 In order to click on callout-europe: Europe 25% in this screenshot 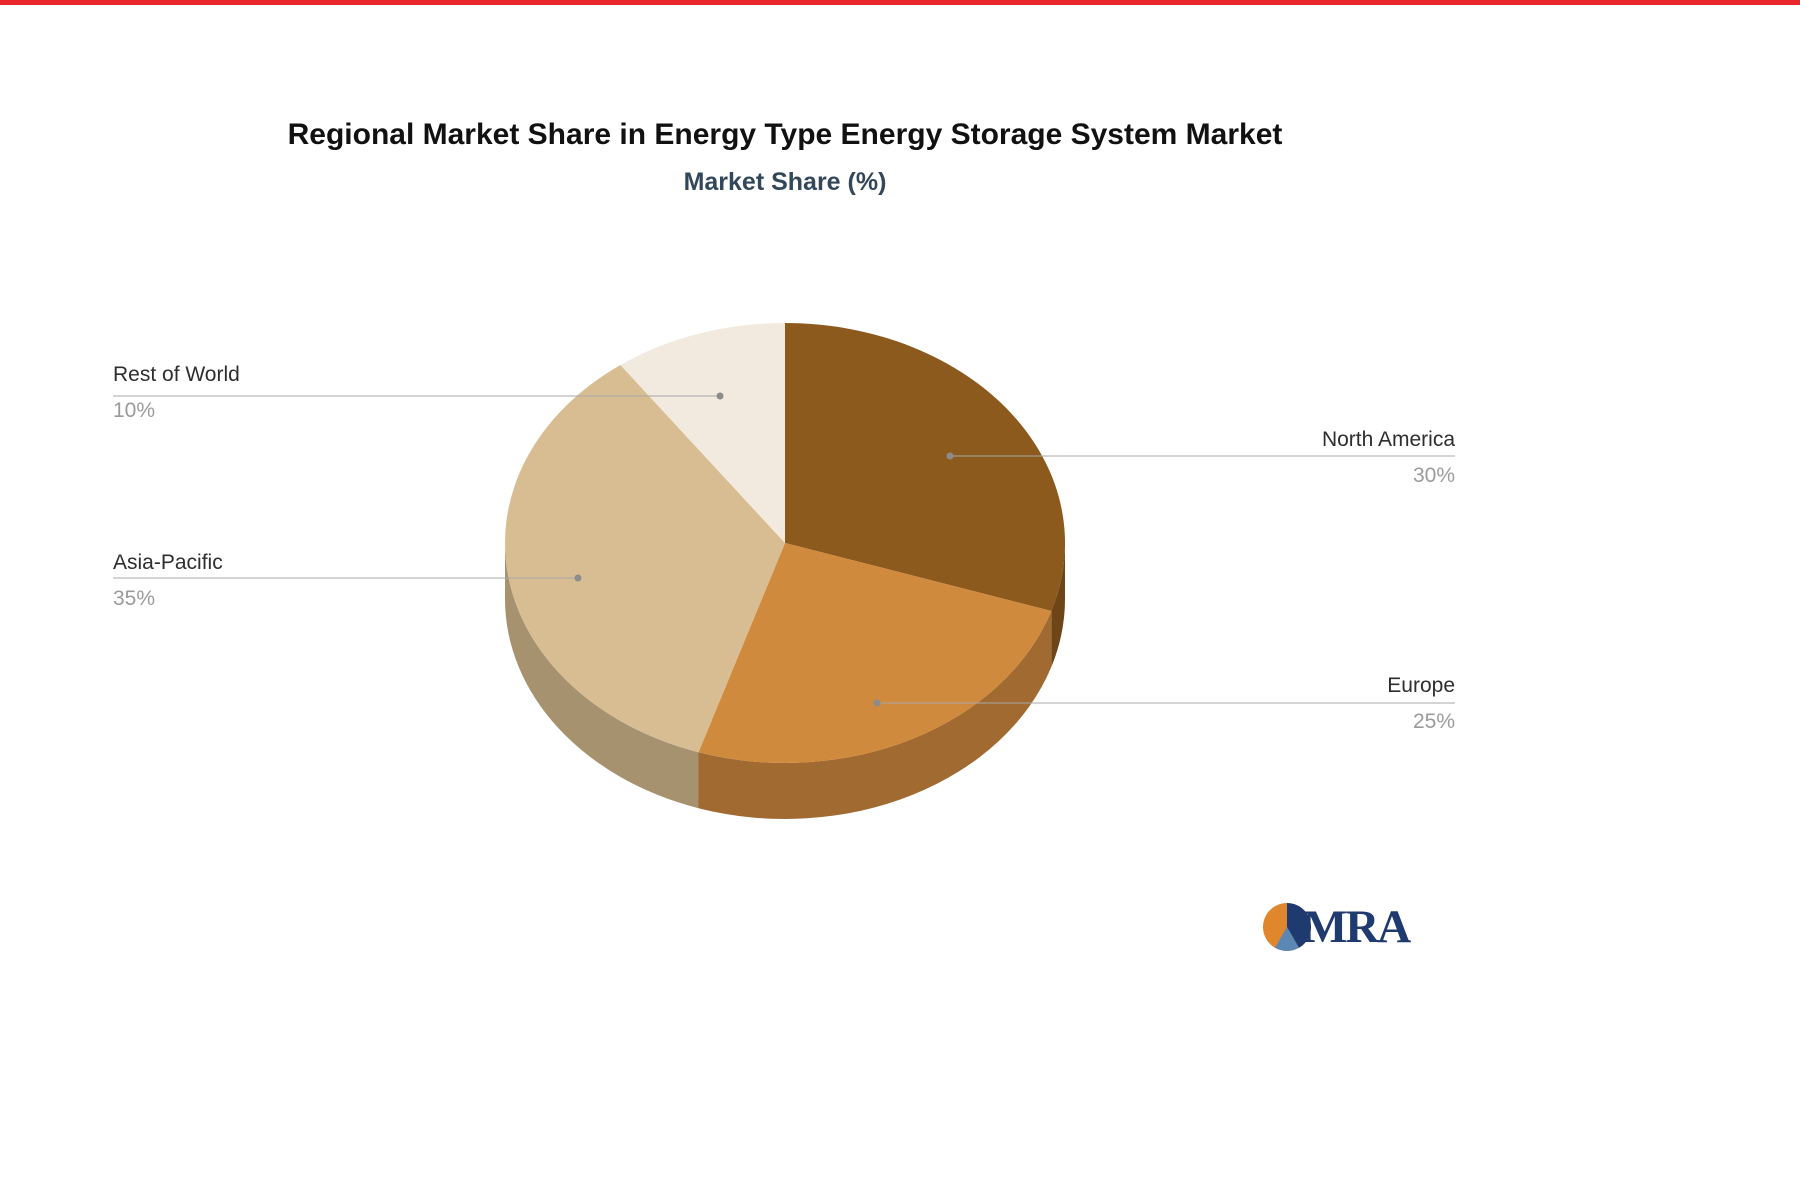, I will do `click(1421, 704)`.